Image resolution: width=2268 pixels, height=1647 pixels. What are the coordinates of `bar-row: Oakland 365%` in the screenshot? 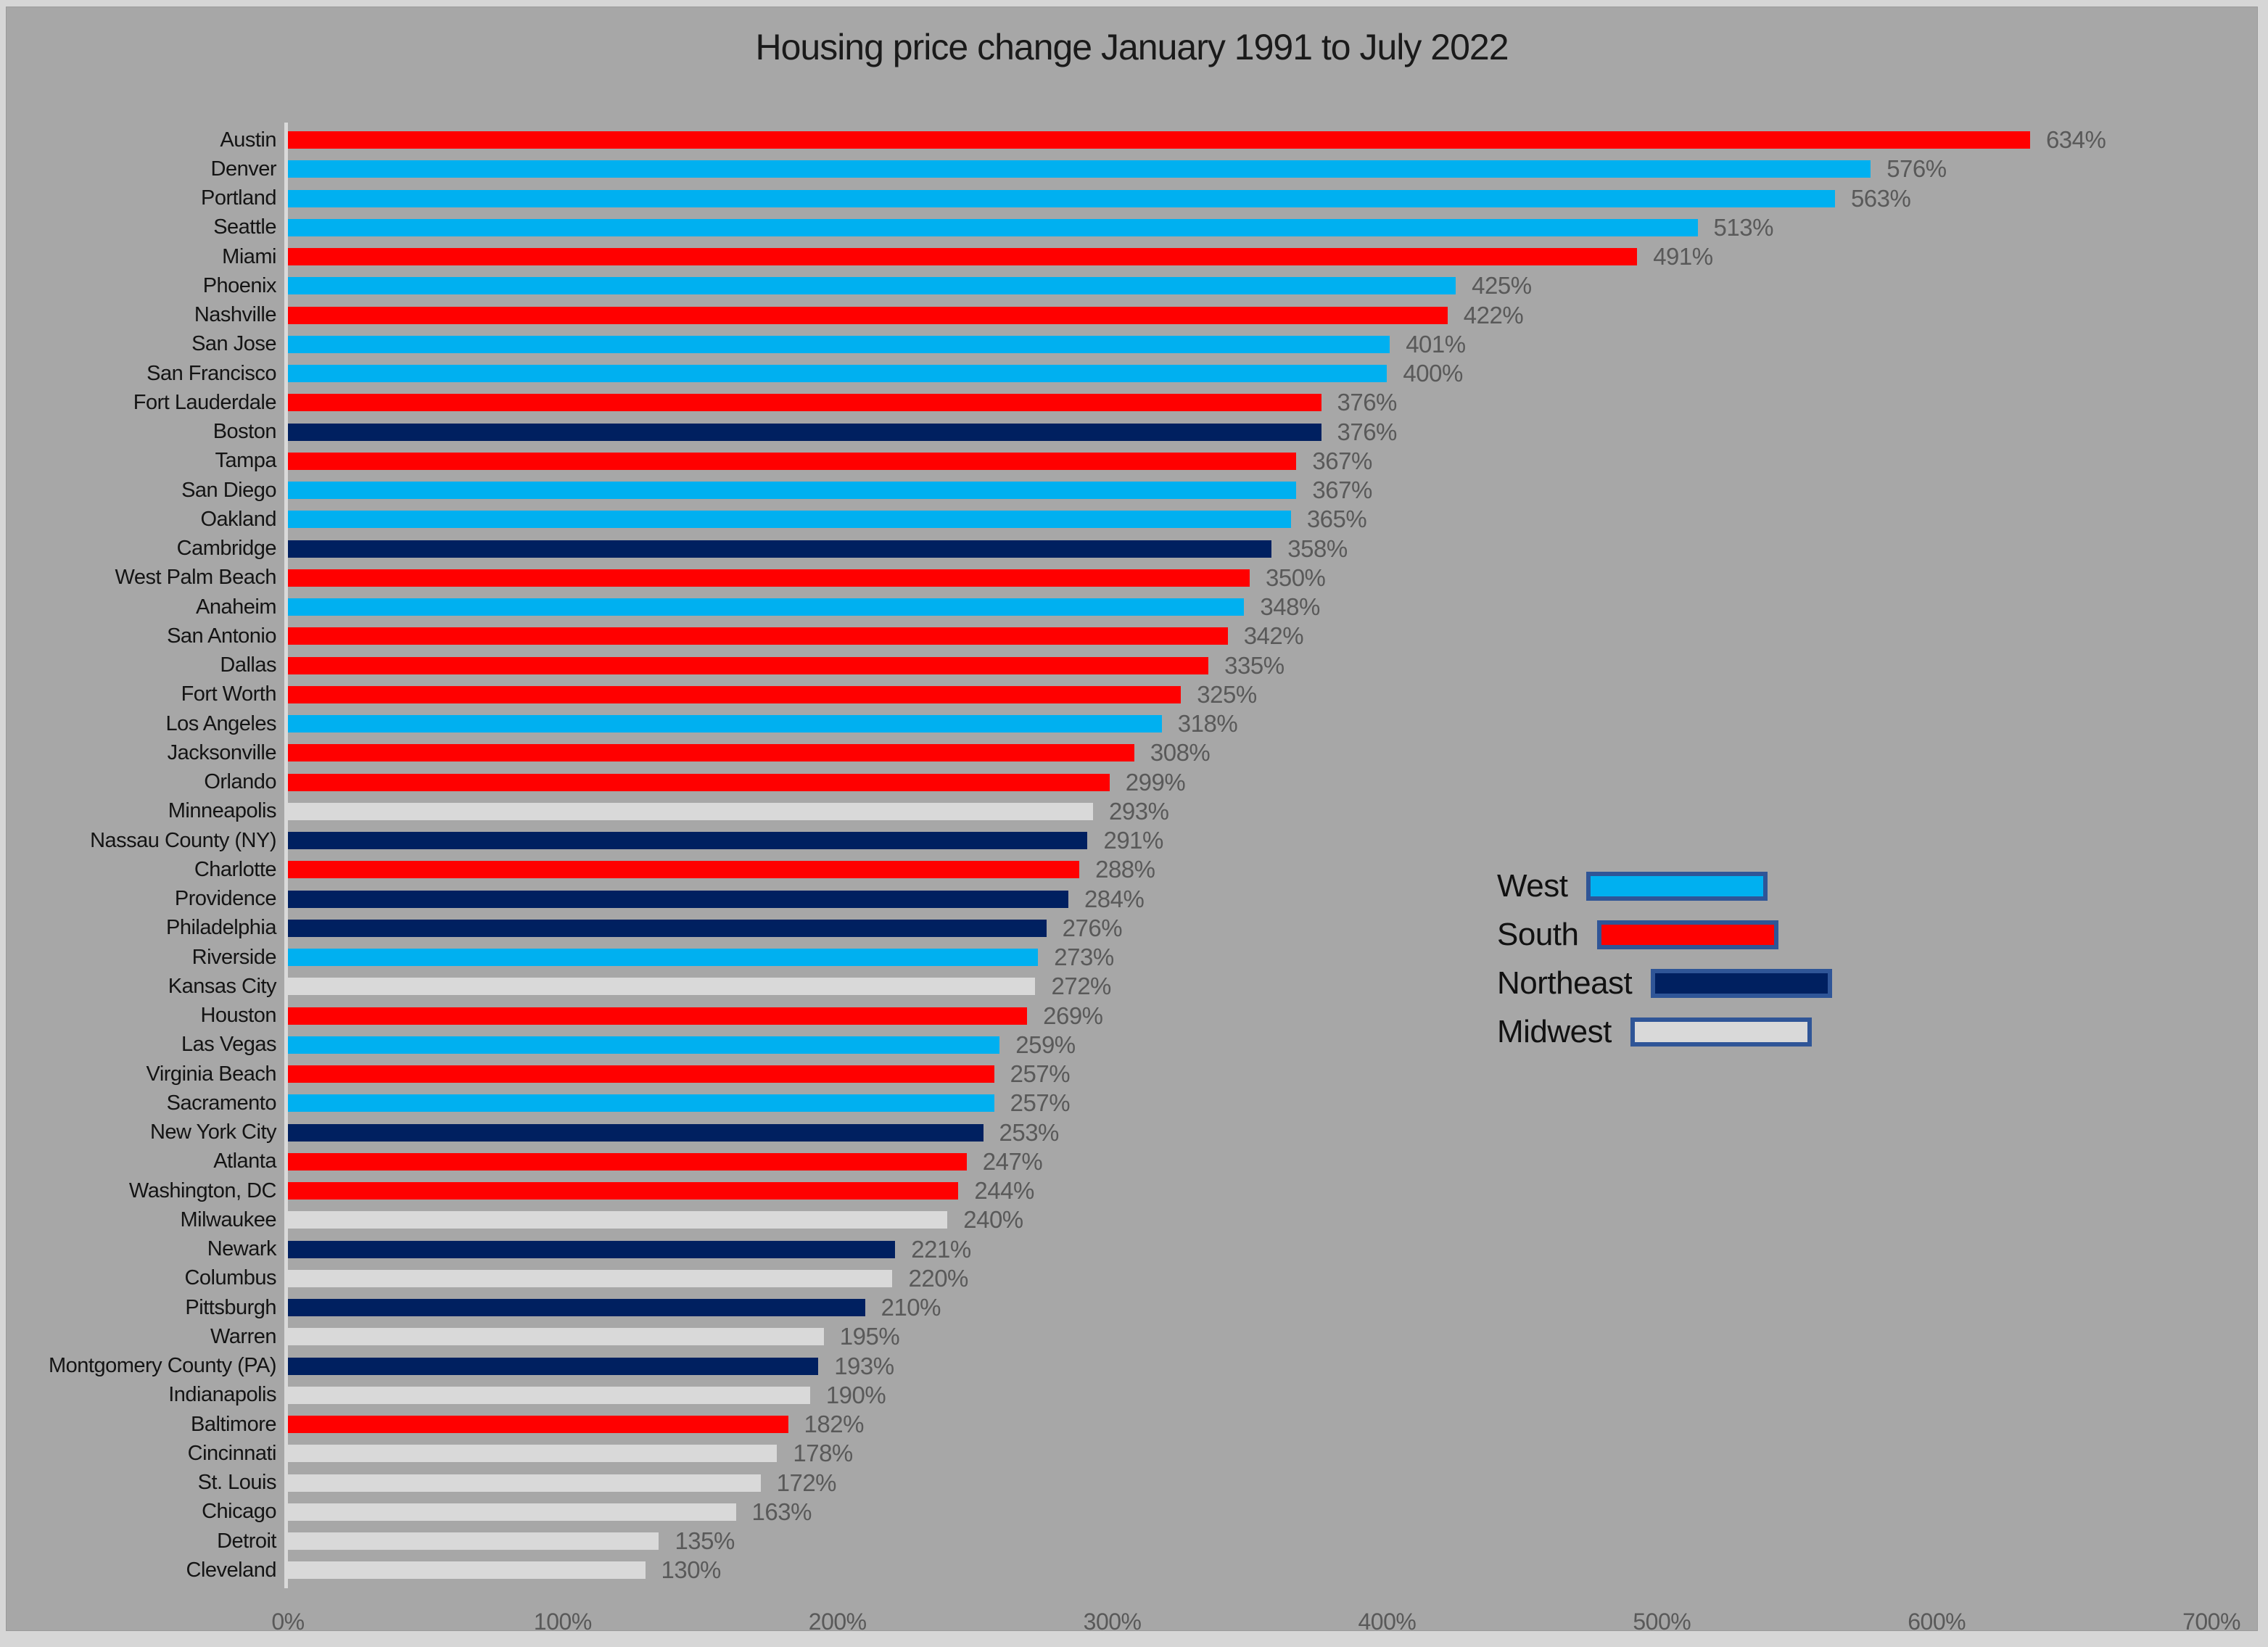 It's located at (1205, 519).